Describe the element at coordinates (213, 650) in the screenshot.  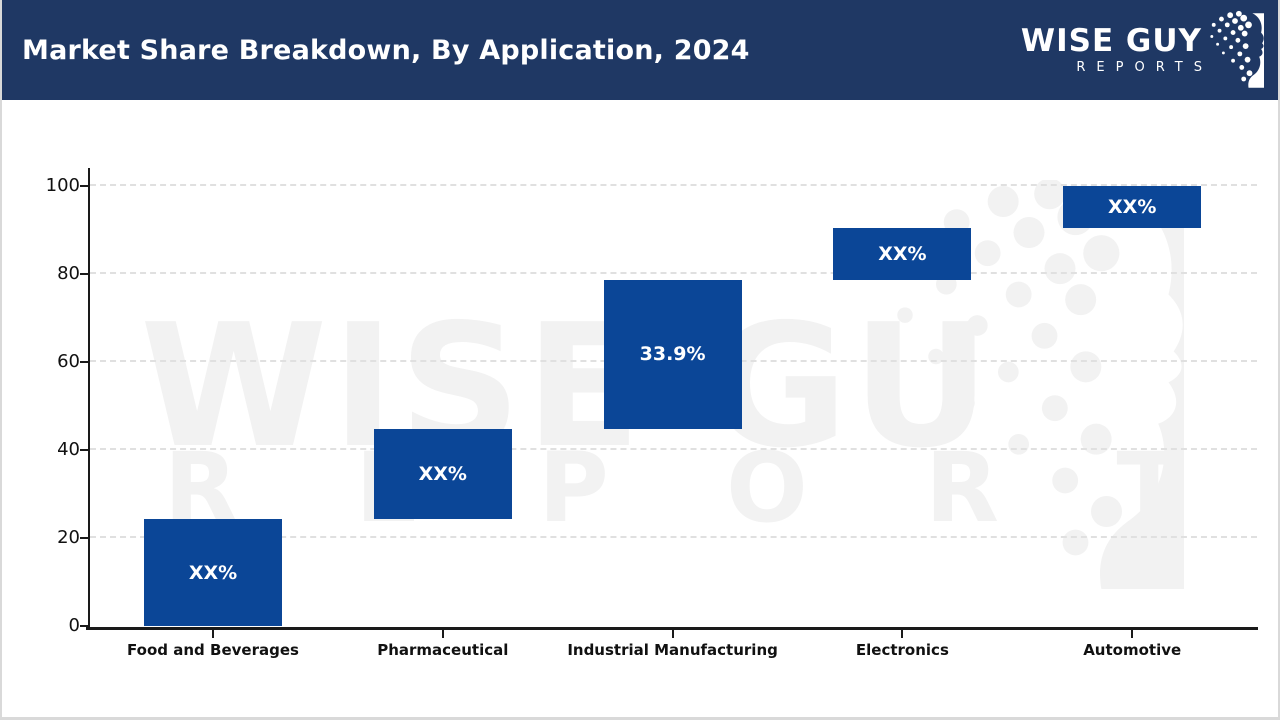
I see `x-category-label-food-and-beverages: Food and Beverages` at that location.